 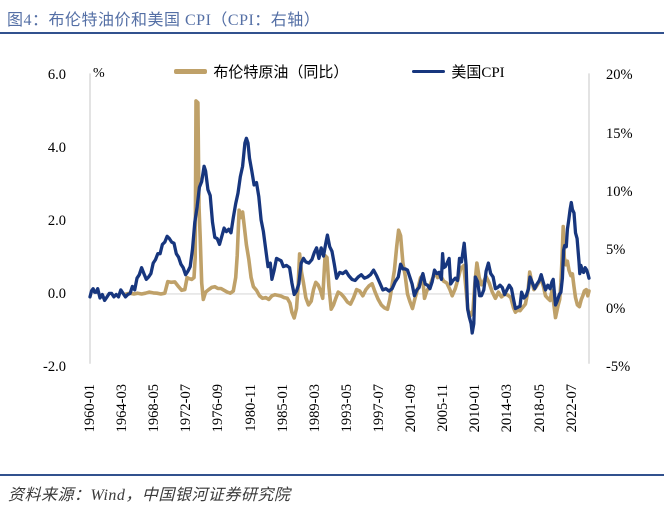 I want to click on x-tick-2010-01: 2010-01, so click(x=475, y=408).